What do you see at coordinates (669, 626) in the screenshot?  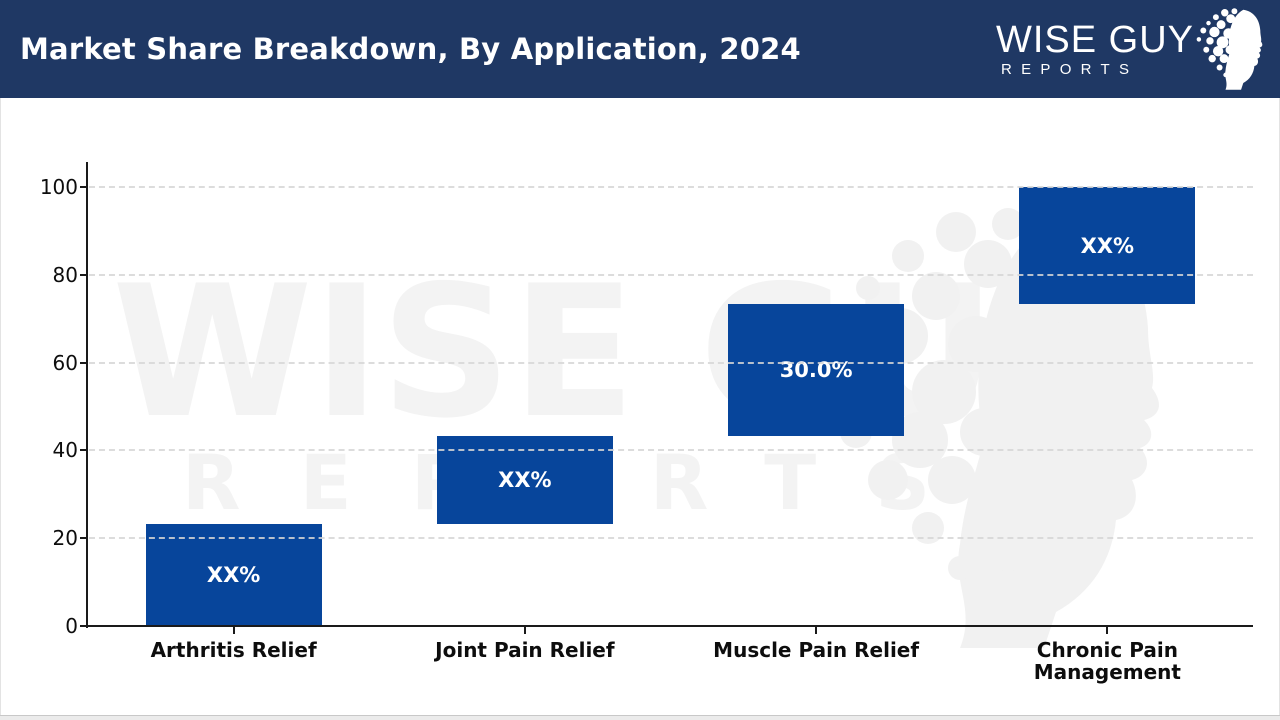 I see `x-axis-spine` at bounding box center [669, 626].